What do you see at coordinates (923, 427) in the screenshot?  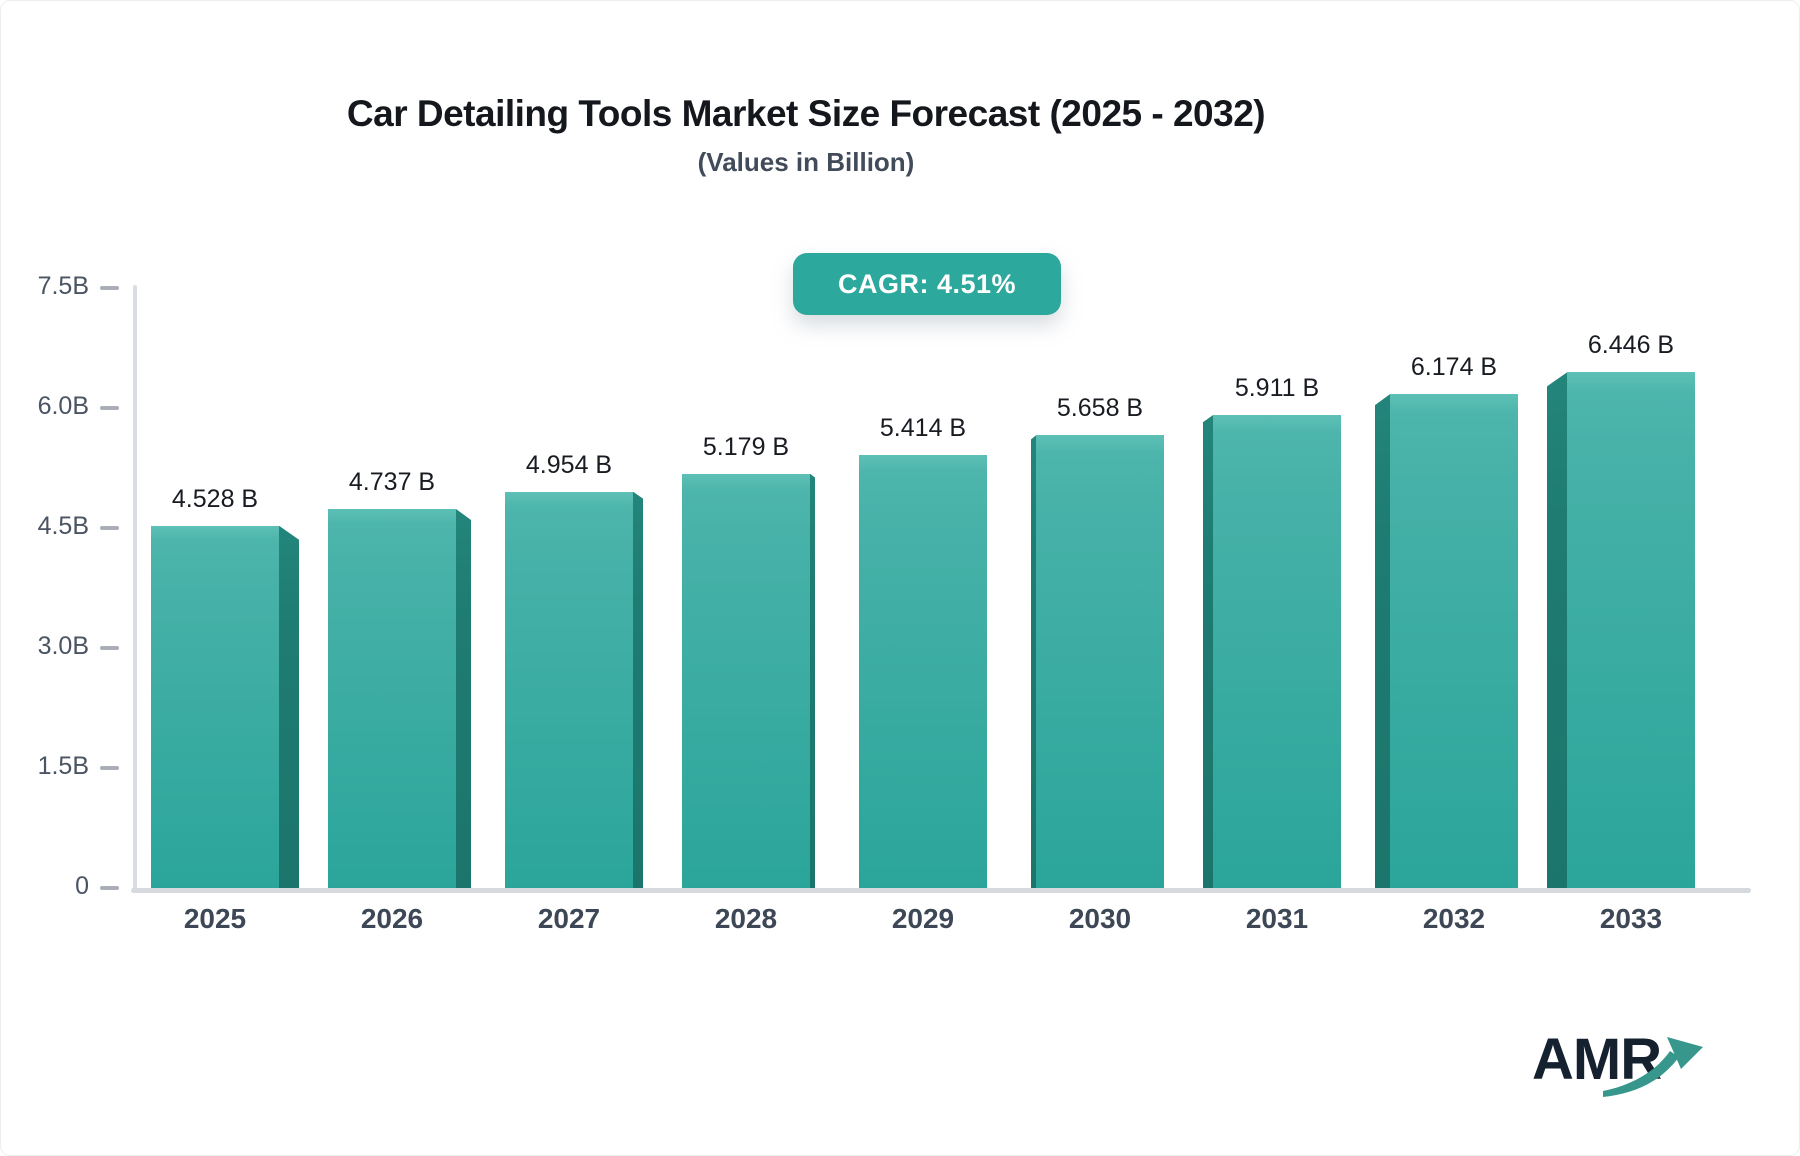 I see `bar-value-label-2029: 5.414 B` at bounding box center [923, 427].